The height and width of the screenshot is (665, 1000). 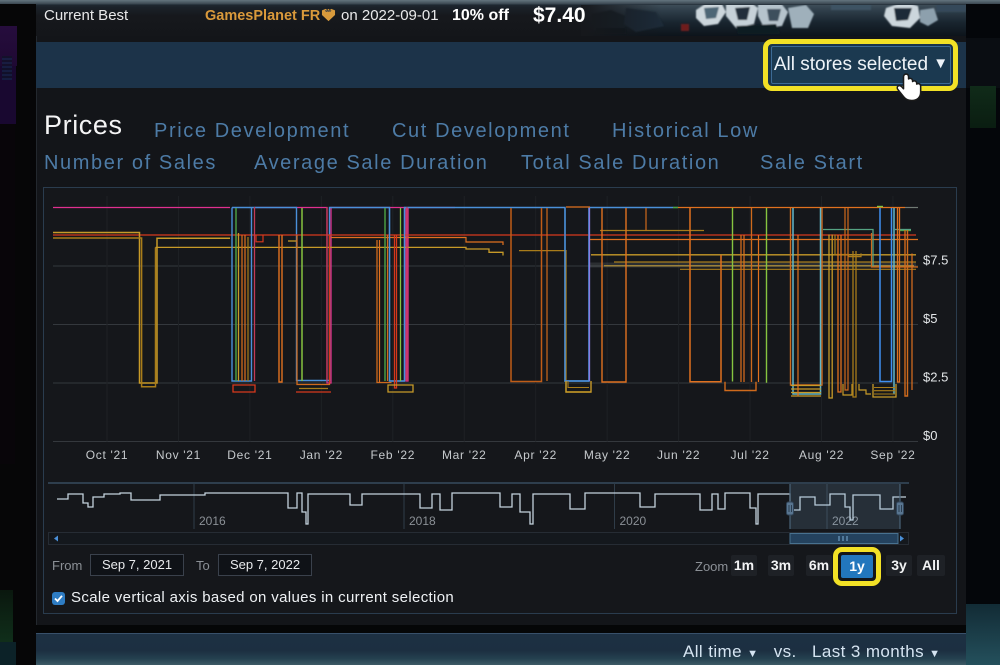 I want to click on svg-text: Aug '22, so click(x=821, y=455).